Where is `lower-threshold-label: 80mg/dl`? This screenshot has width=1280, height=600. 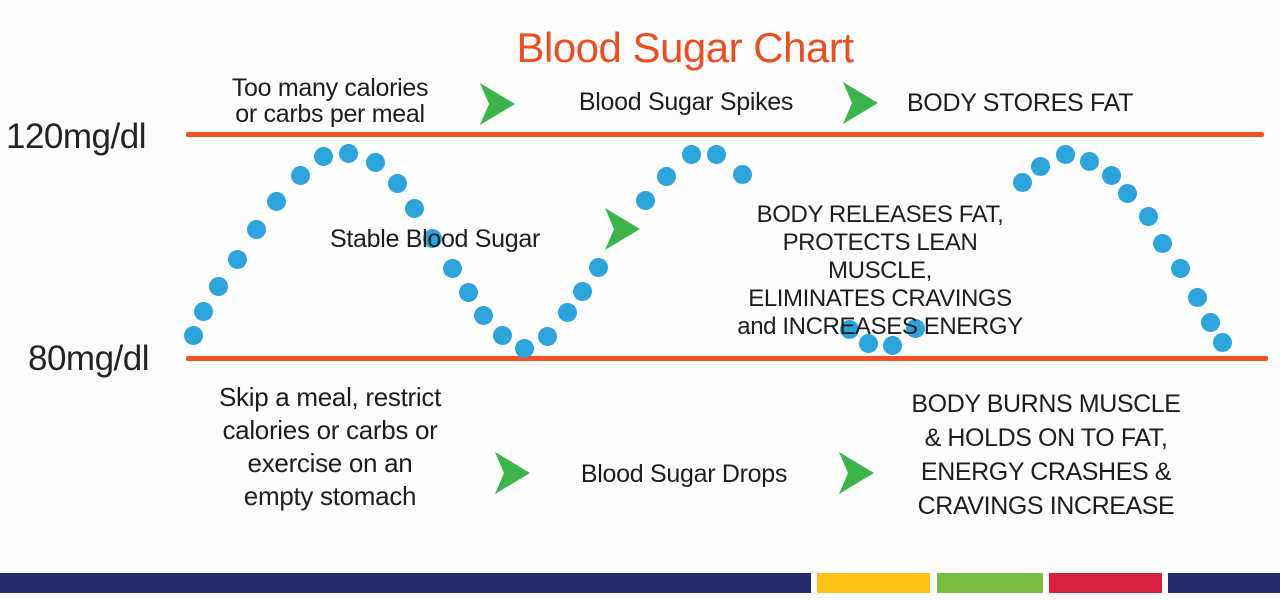
lower-threshold-label: 80mg/dl is located at coordinates (89, 358).